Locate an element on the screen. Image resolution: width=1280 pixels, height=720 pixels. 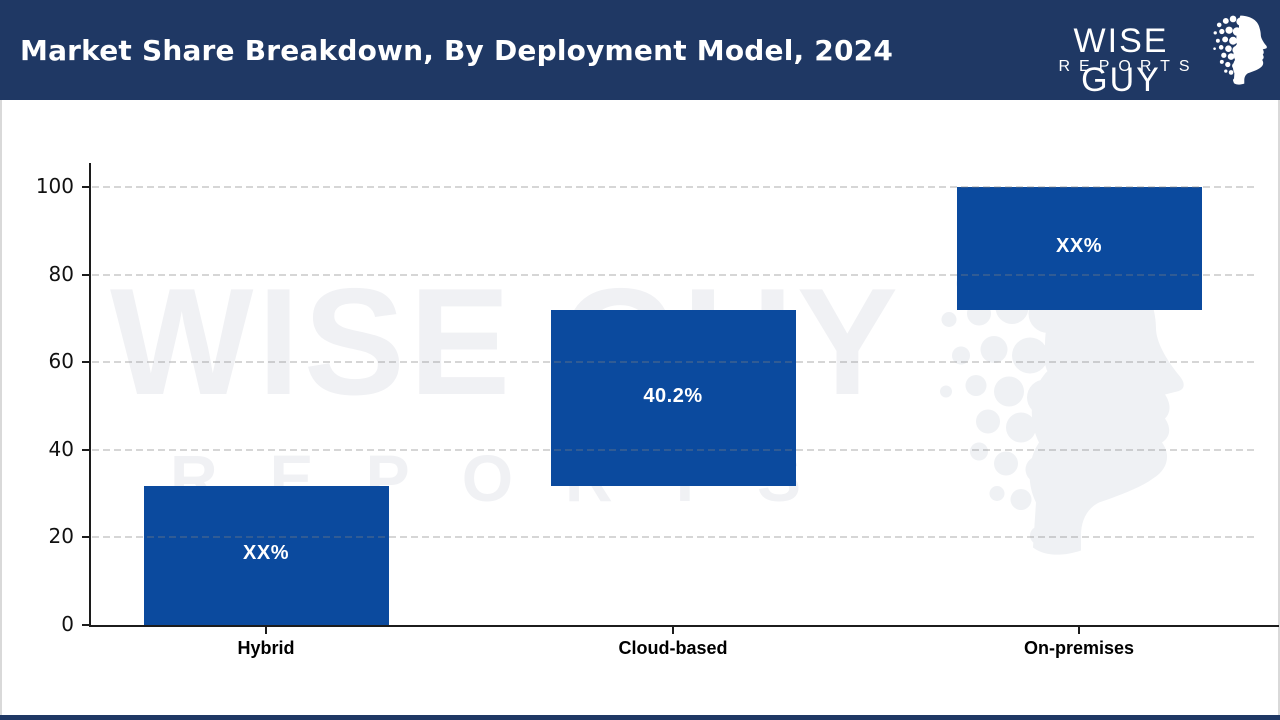
footer-band is located at coordinates (640, 717).